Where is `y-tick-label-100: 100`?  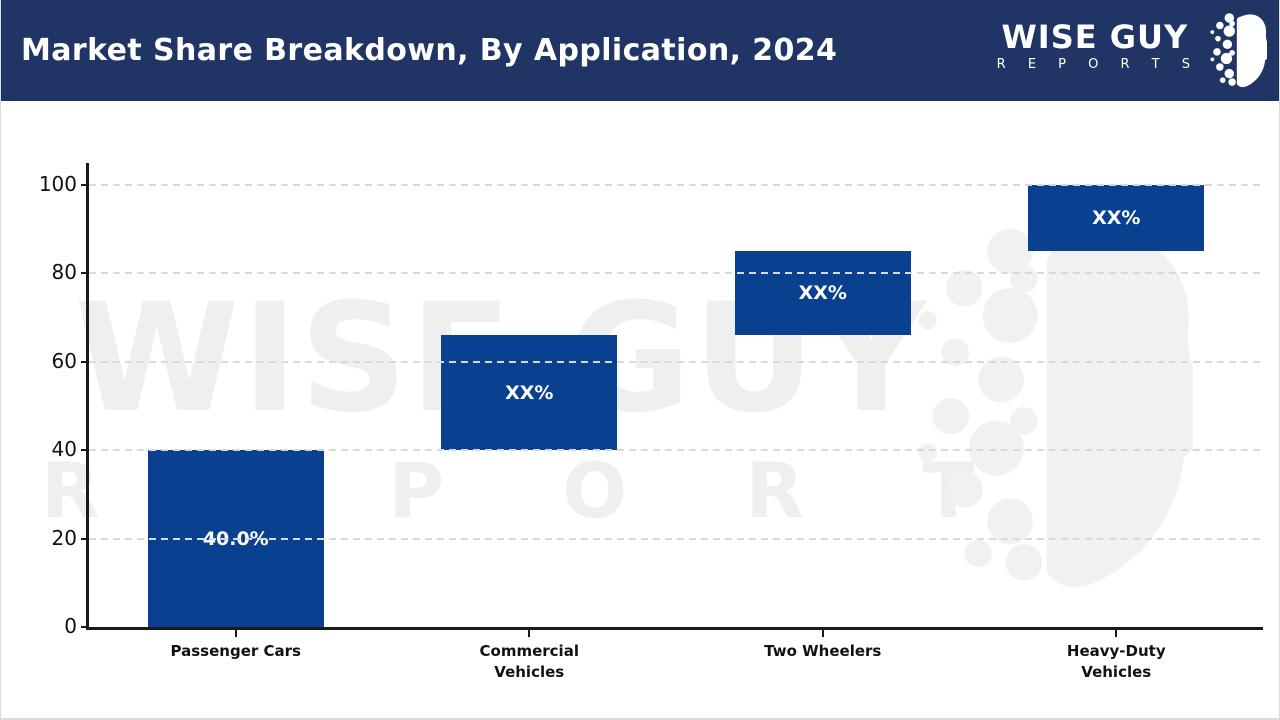
y-tick-label-100: 100 is located at coordinates (57, 184).